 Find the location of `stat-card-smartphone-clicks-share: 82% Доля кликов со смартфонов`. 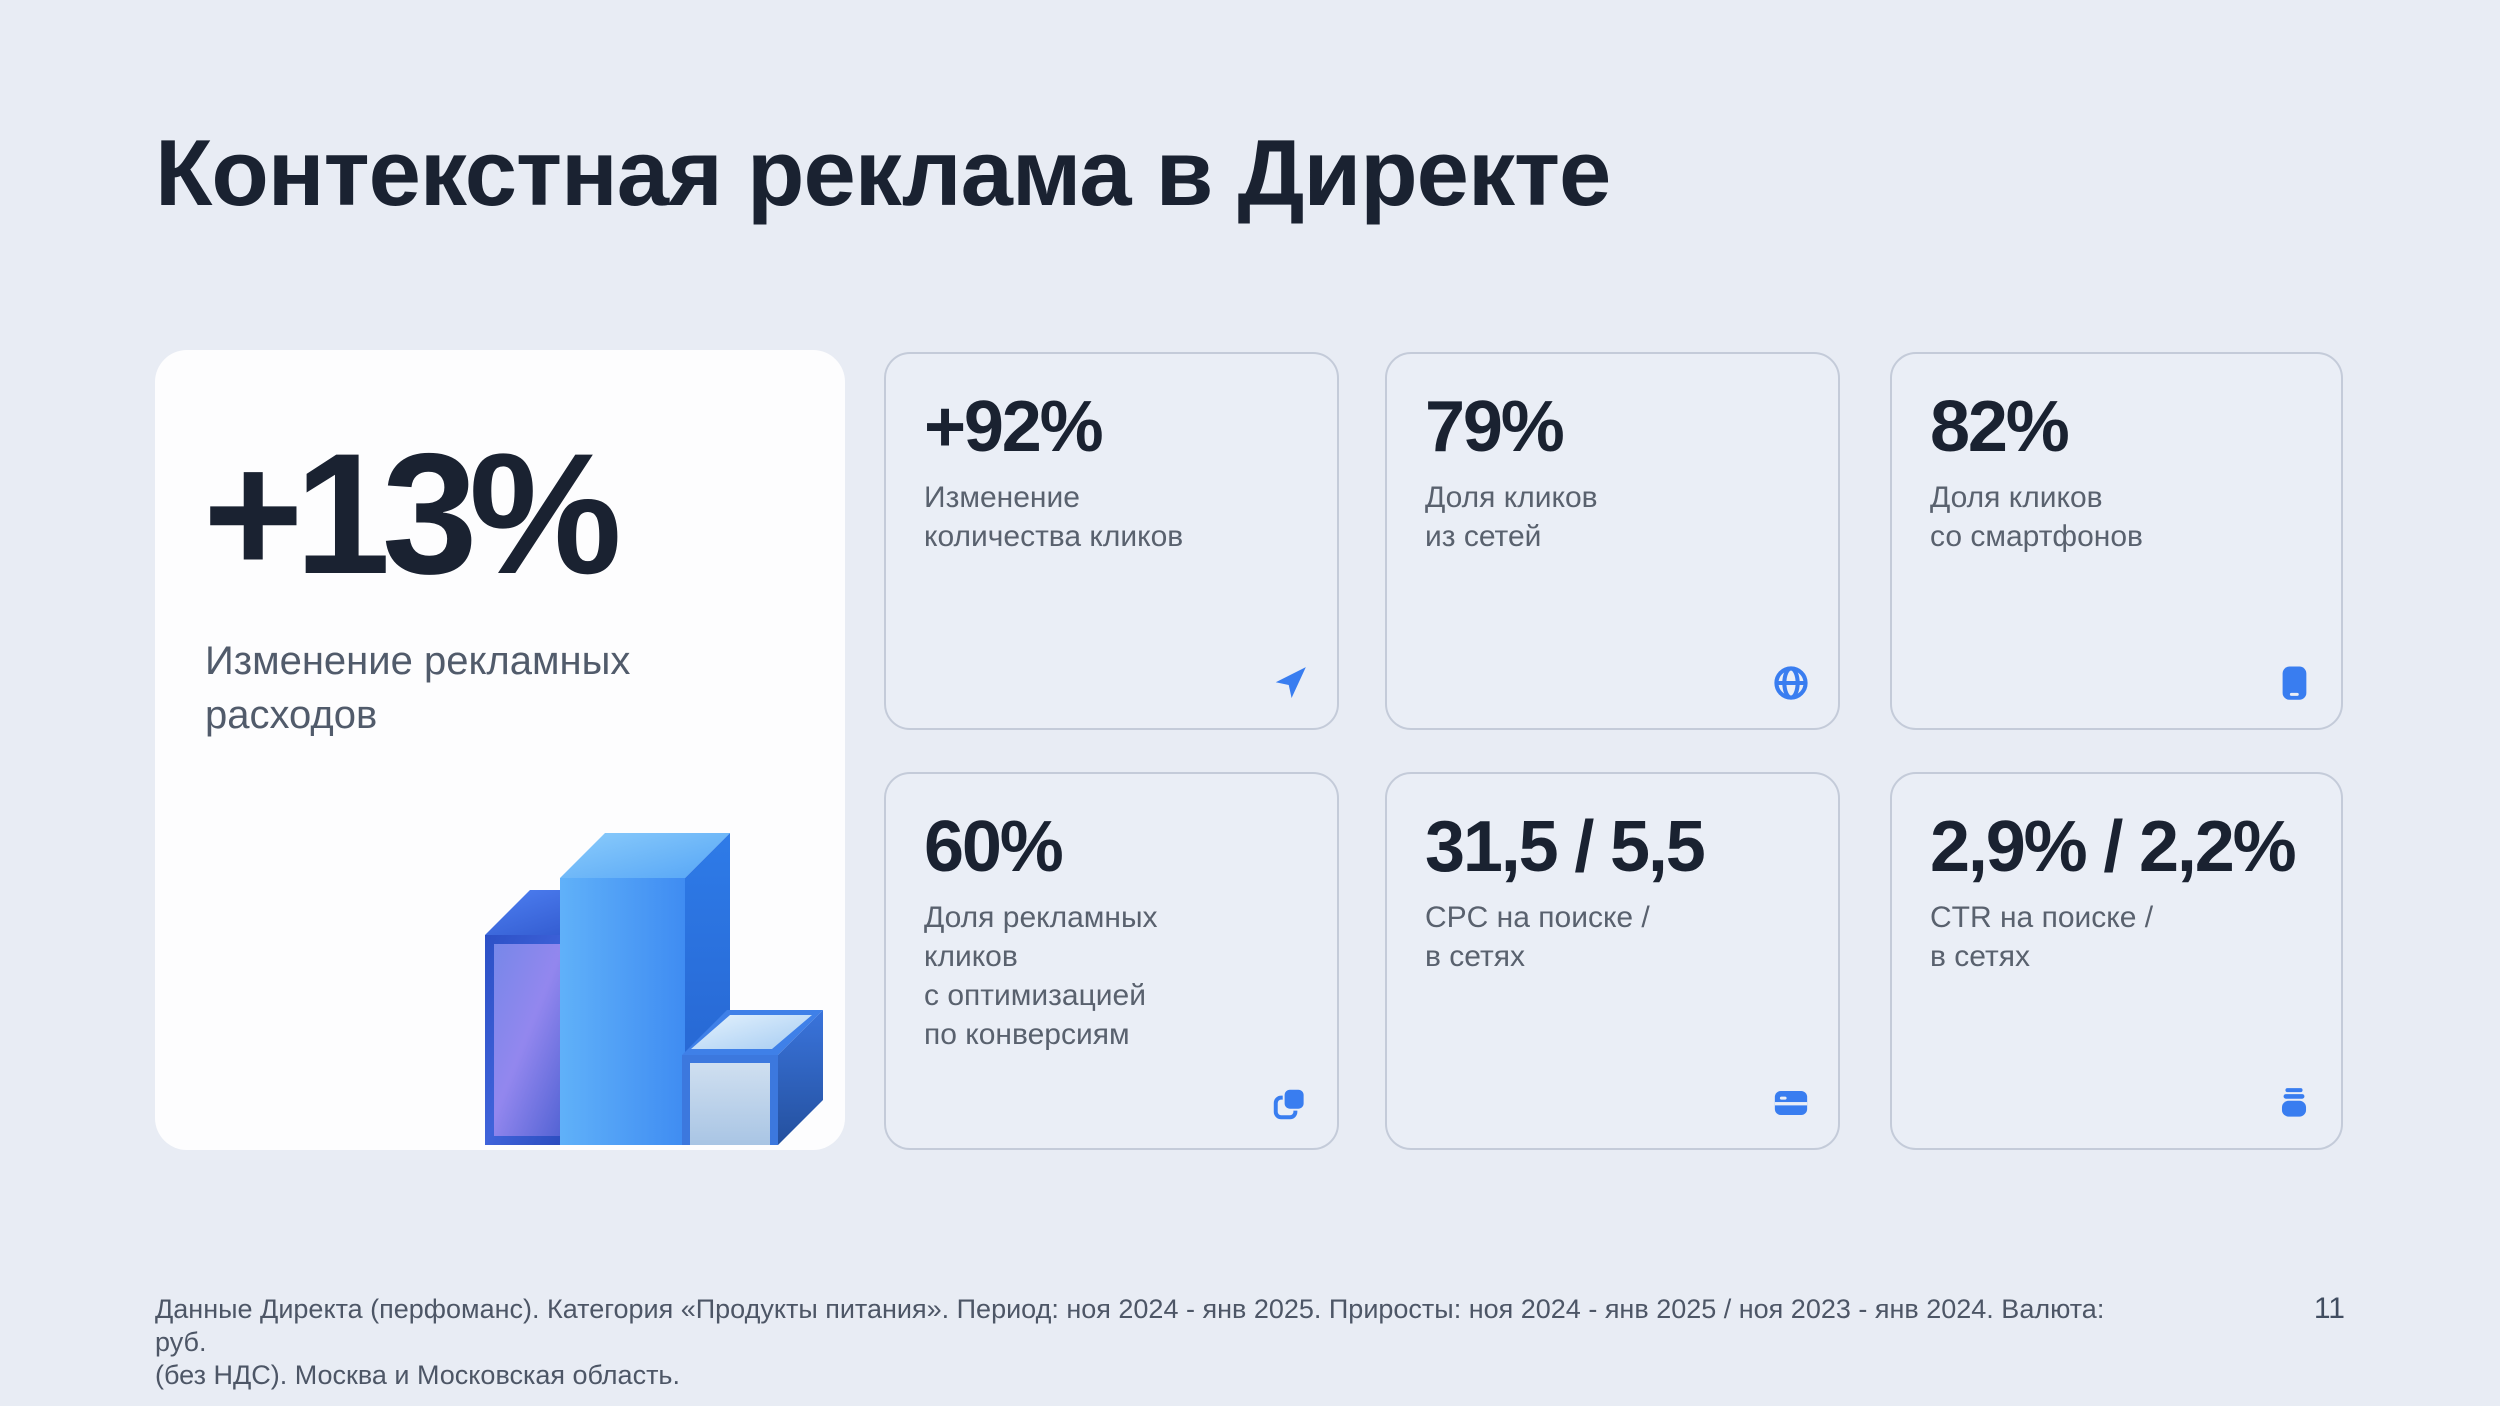

stat-card-smartphone-clicks-share: 82% Доля кликов со смартфонов is located at coordinates (2116, 541).